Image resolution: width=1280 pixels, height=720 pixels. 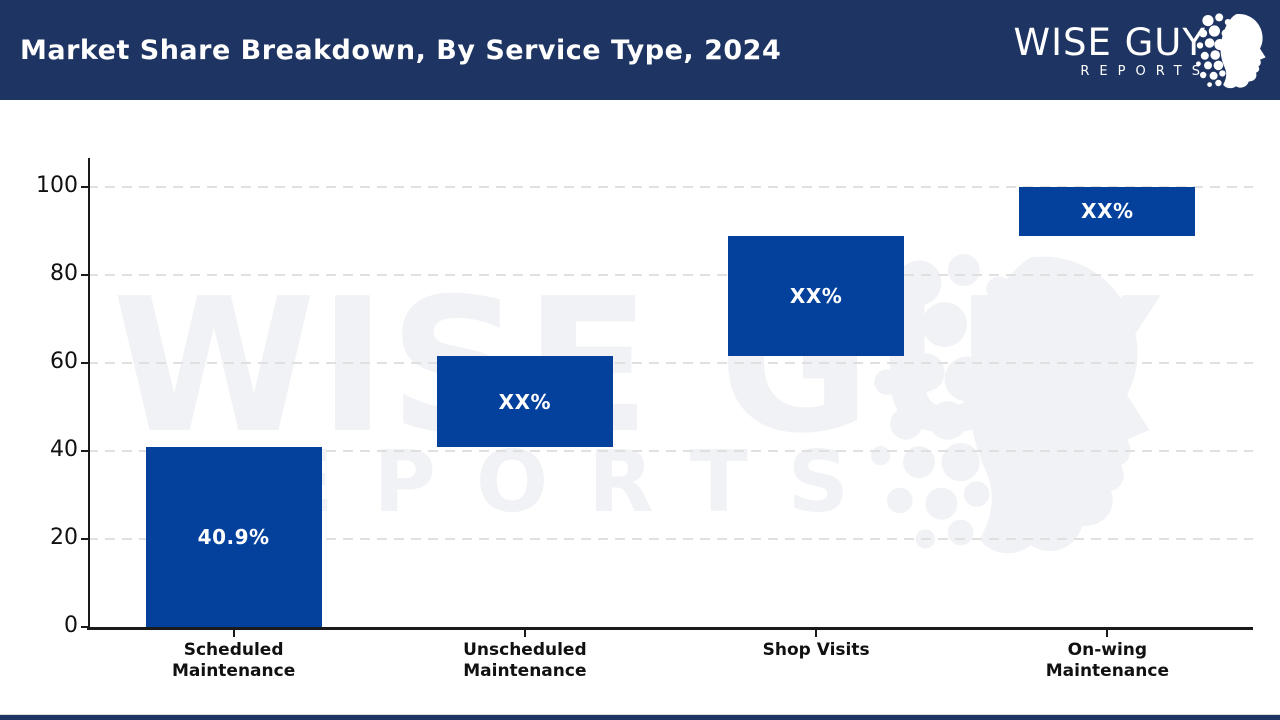 I want to click on y-axis-tick-label: 0, so click(x=71, y=625).